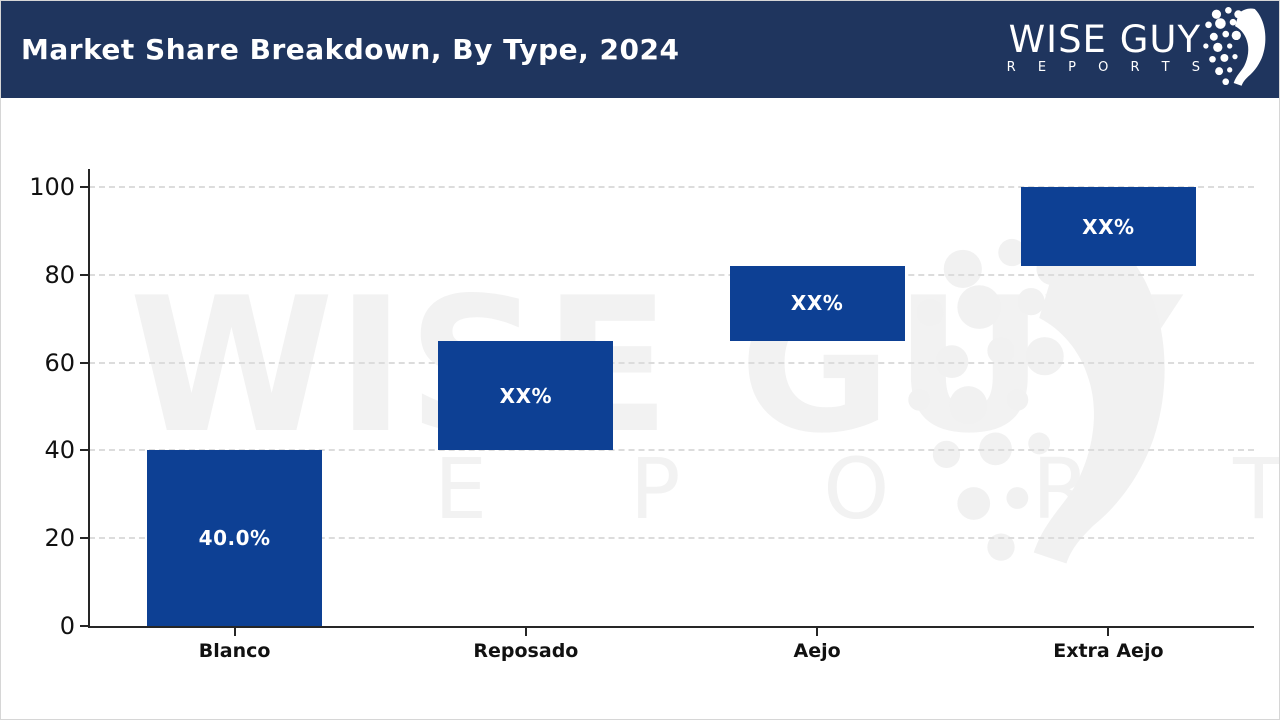 The height and width of the screenshot is (720, 1280). I want to click on ytick-label-100: 100, so click(52, 187).